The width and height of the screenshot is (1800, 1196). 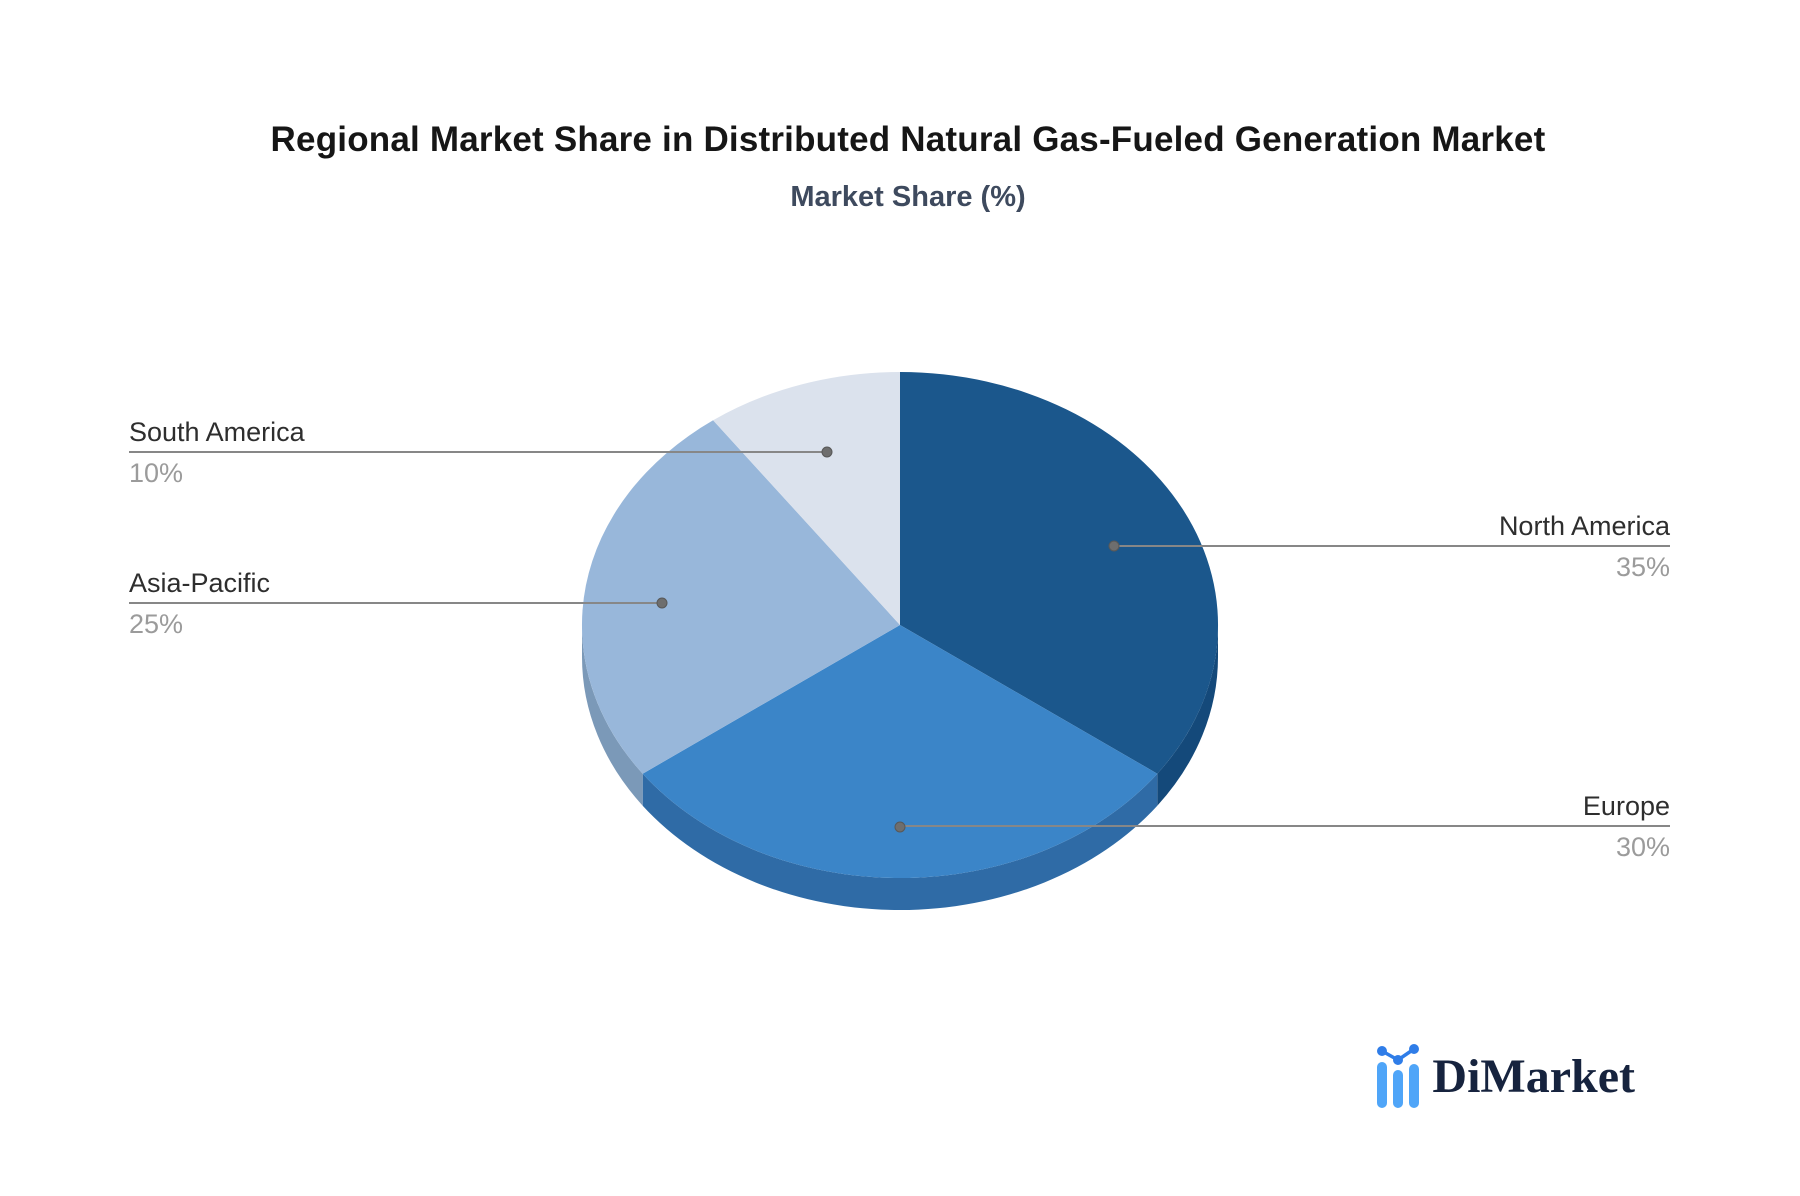 I want to click on pie-slice-side-north-america, so click(x=1187, y=715).